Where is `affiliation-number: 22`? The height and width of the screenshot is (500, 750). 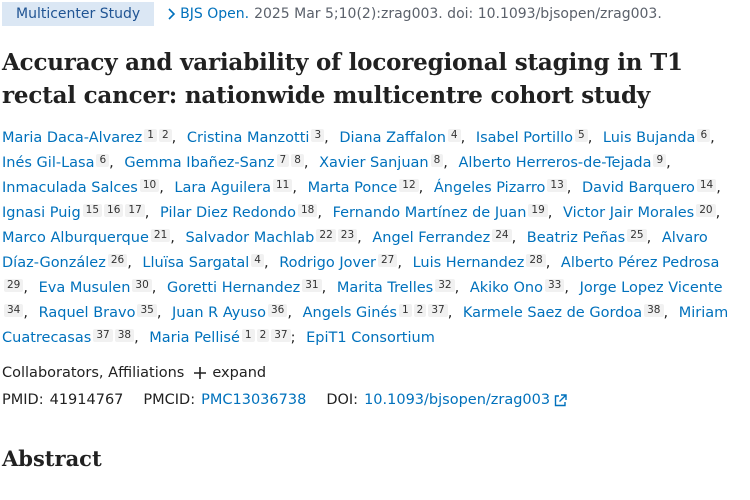 affiliation-number: 22 is located at coordinates (326, 235).